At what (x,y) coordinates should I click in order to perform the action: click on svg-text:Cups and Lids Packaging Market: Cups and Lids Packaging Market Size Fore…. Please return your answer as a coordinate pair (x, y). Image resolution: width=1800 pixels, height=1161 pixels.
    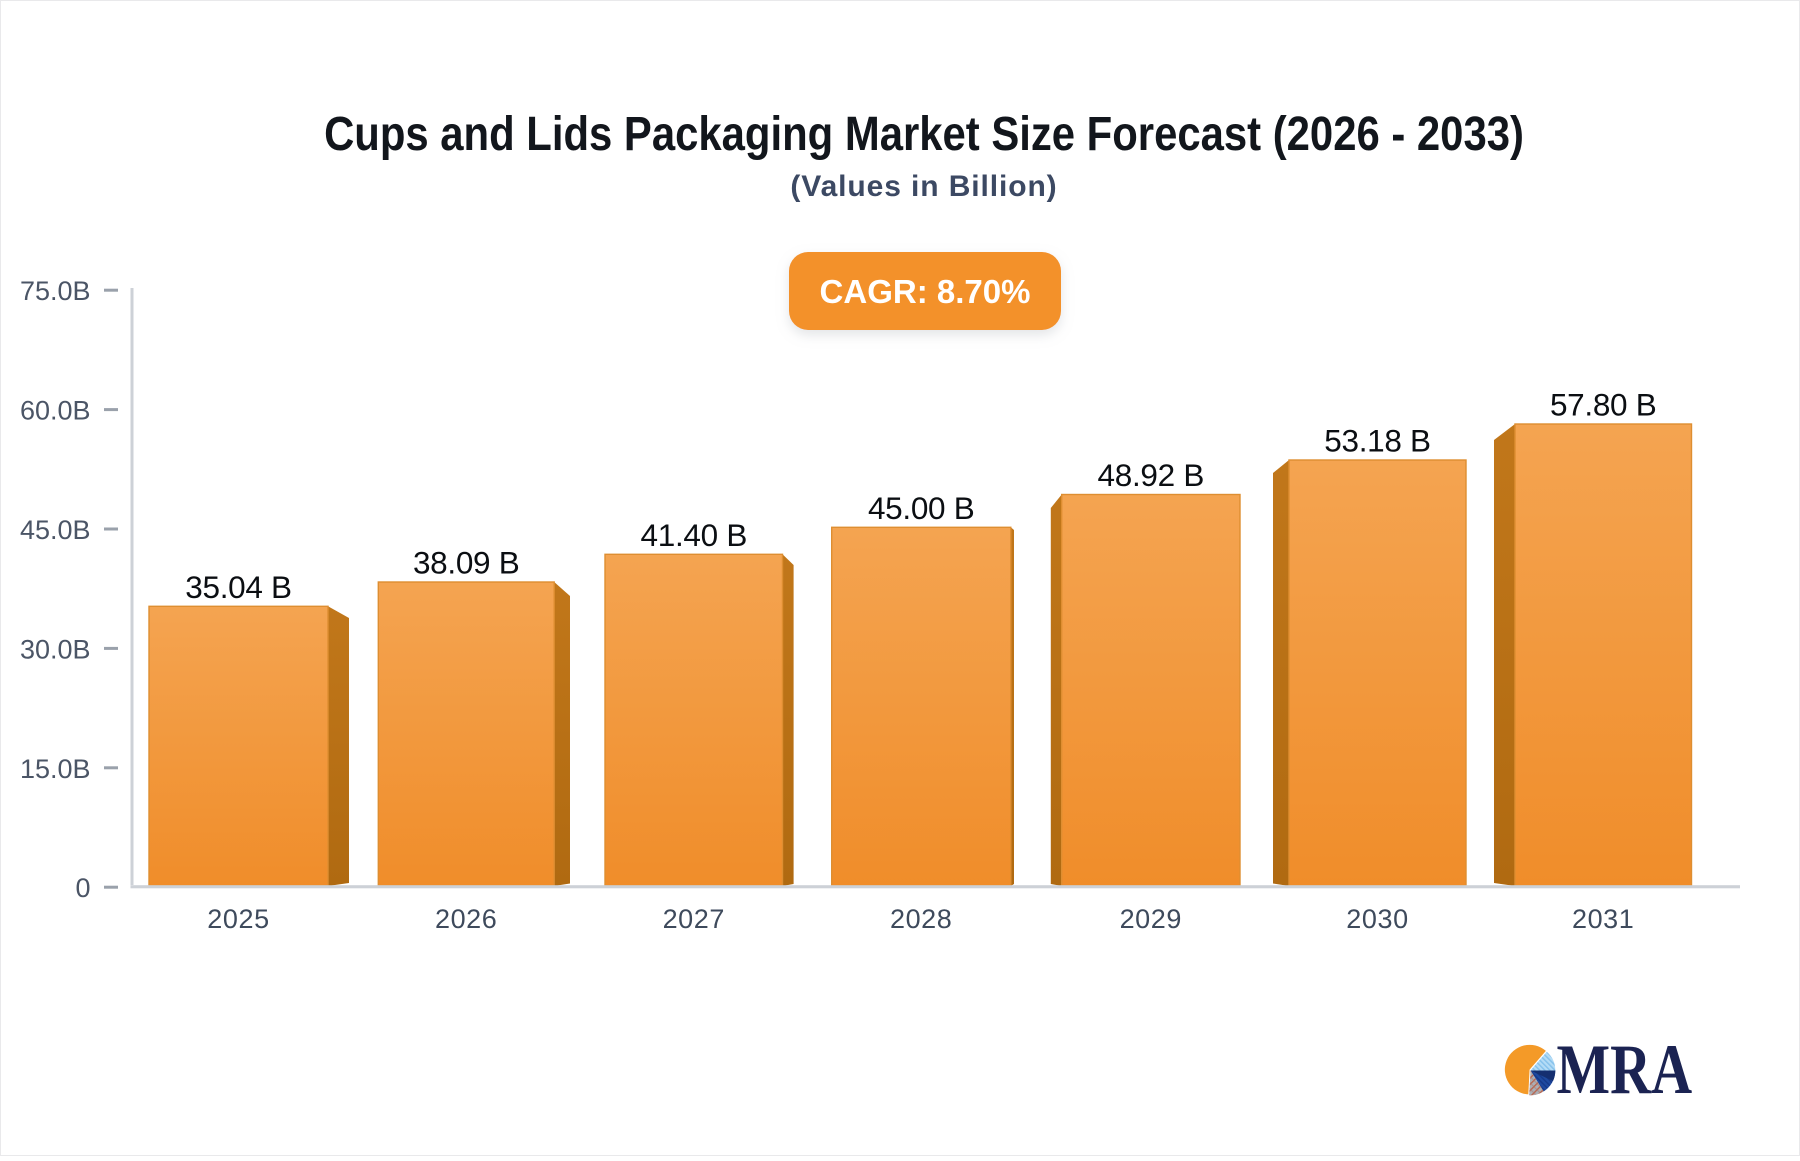
    Looking at the image, I should click on (924, 133).